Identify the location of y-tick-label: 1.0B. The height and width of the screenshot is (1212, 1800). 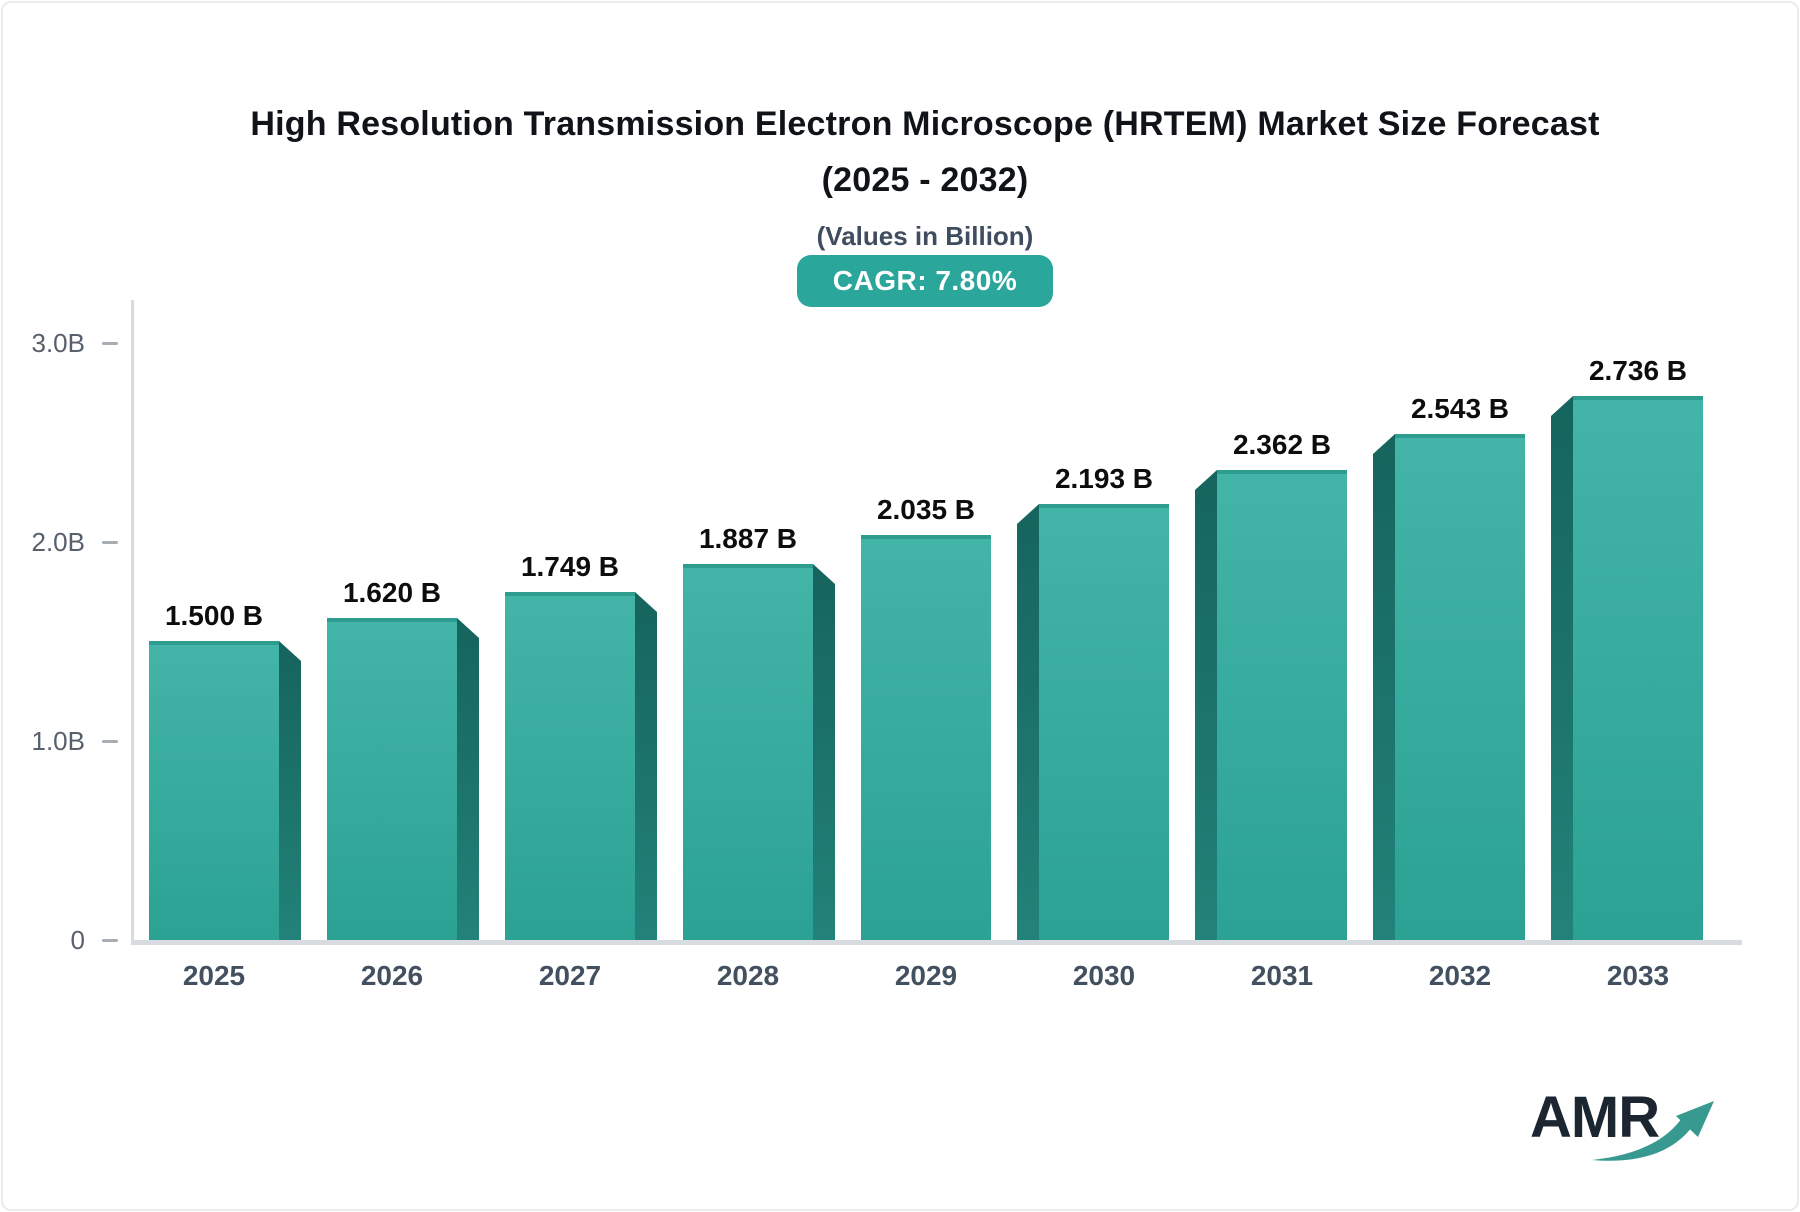
(58, 741).